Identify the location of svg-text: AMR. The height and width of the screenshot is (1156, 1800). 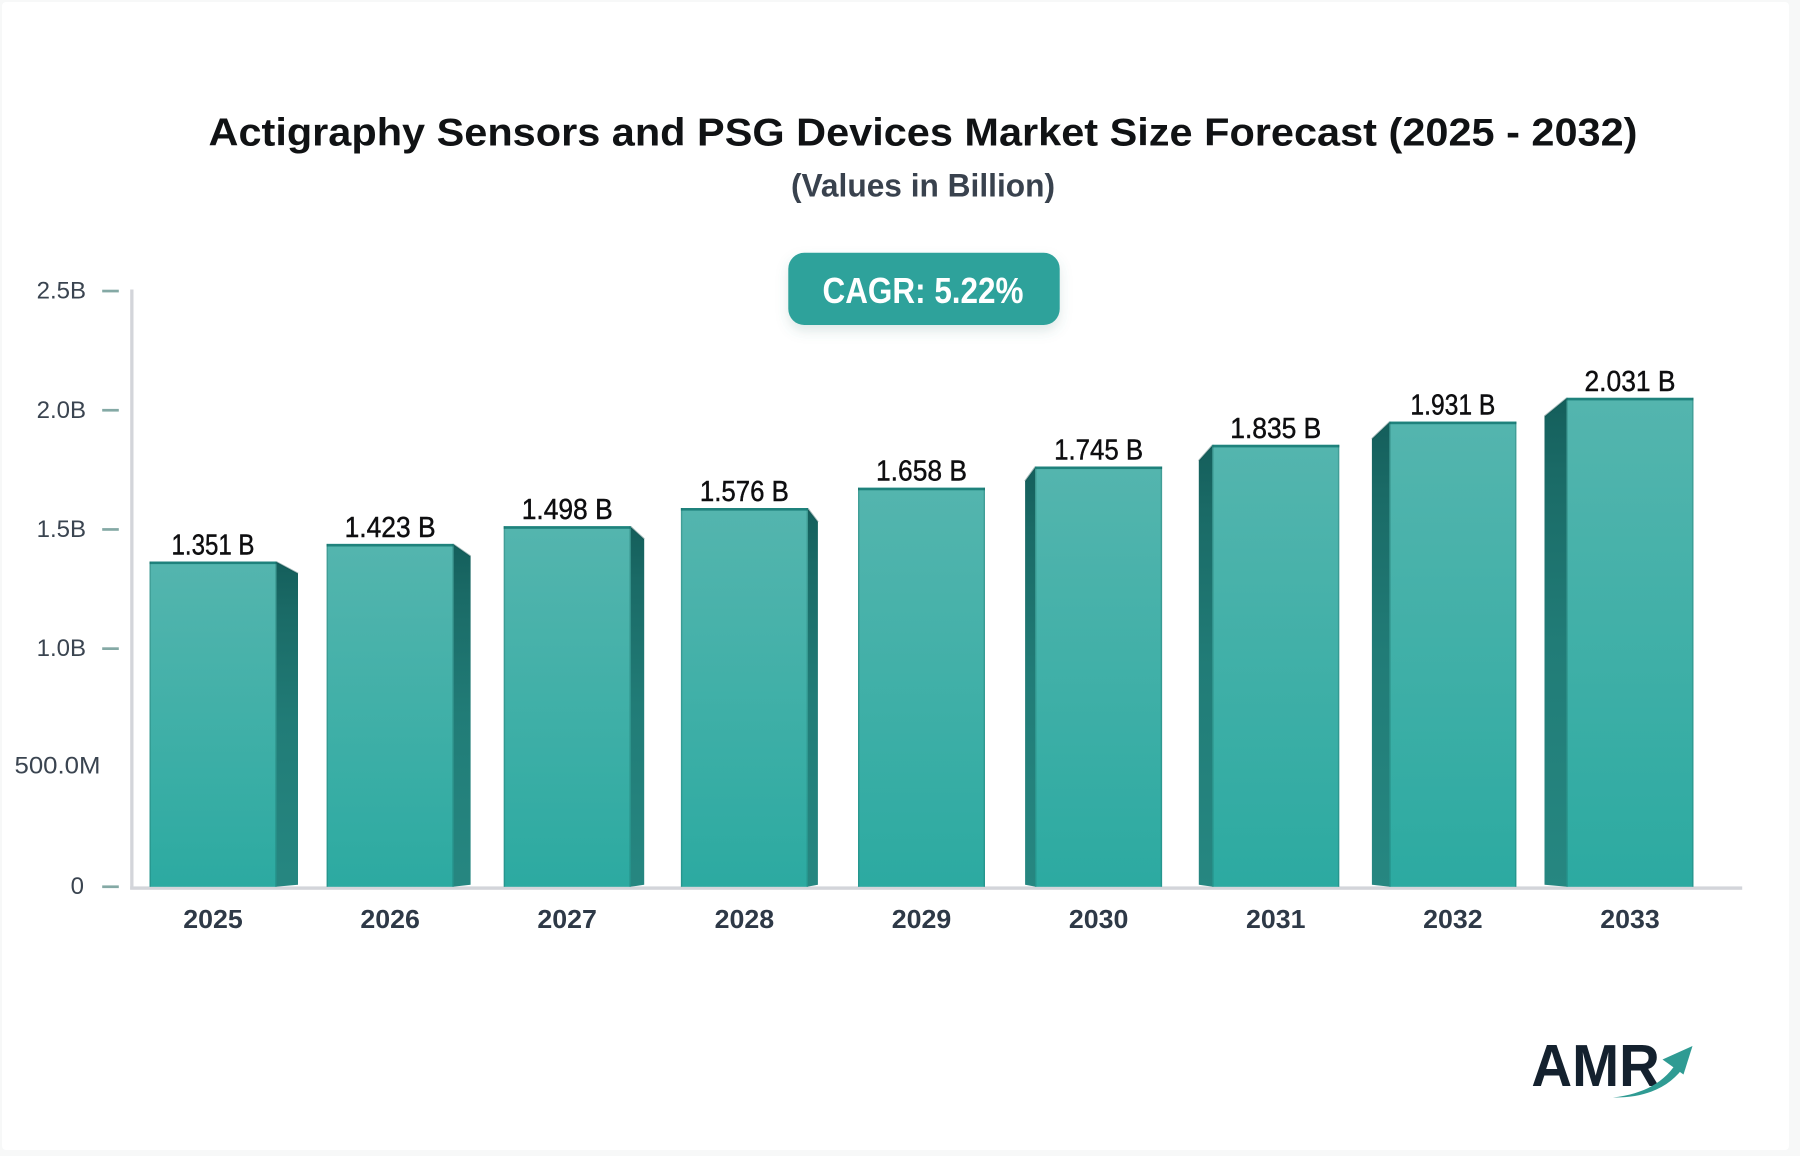
(1595, 1066).